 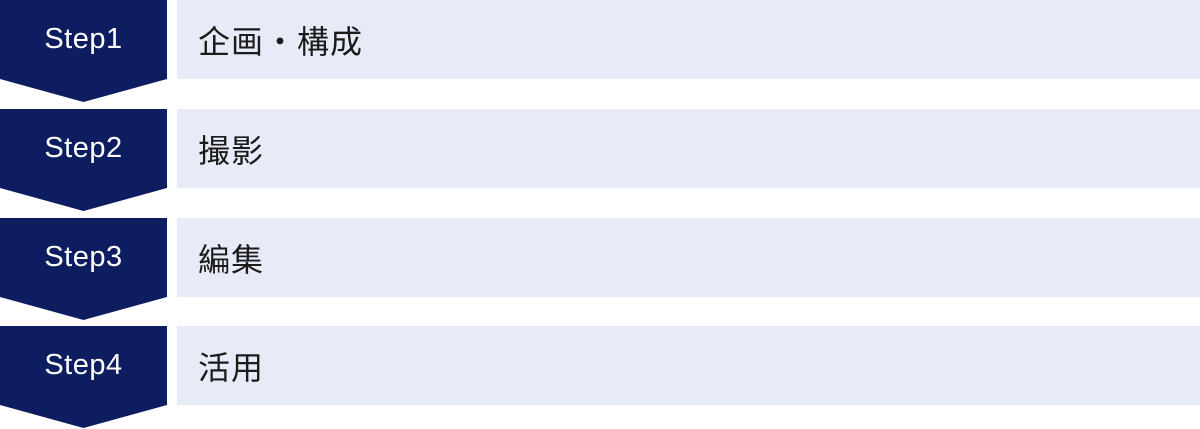 What do you see at coordinates (83, 148) in the screenshot?
I see `step-label: Step2` at bounding box center [83, 148].